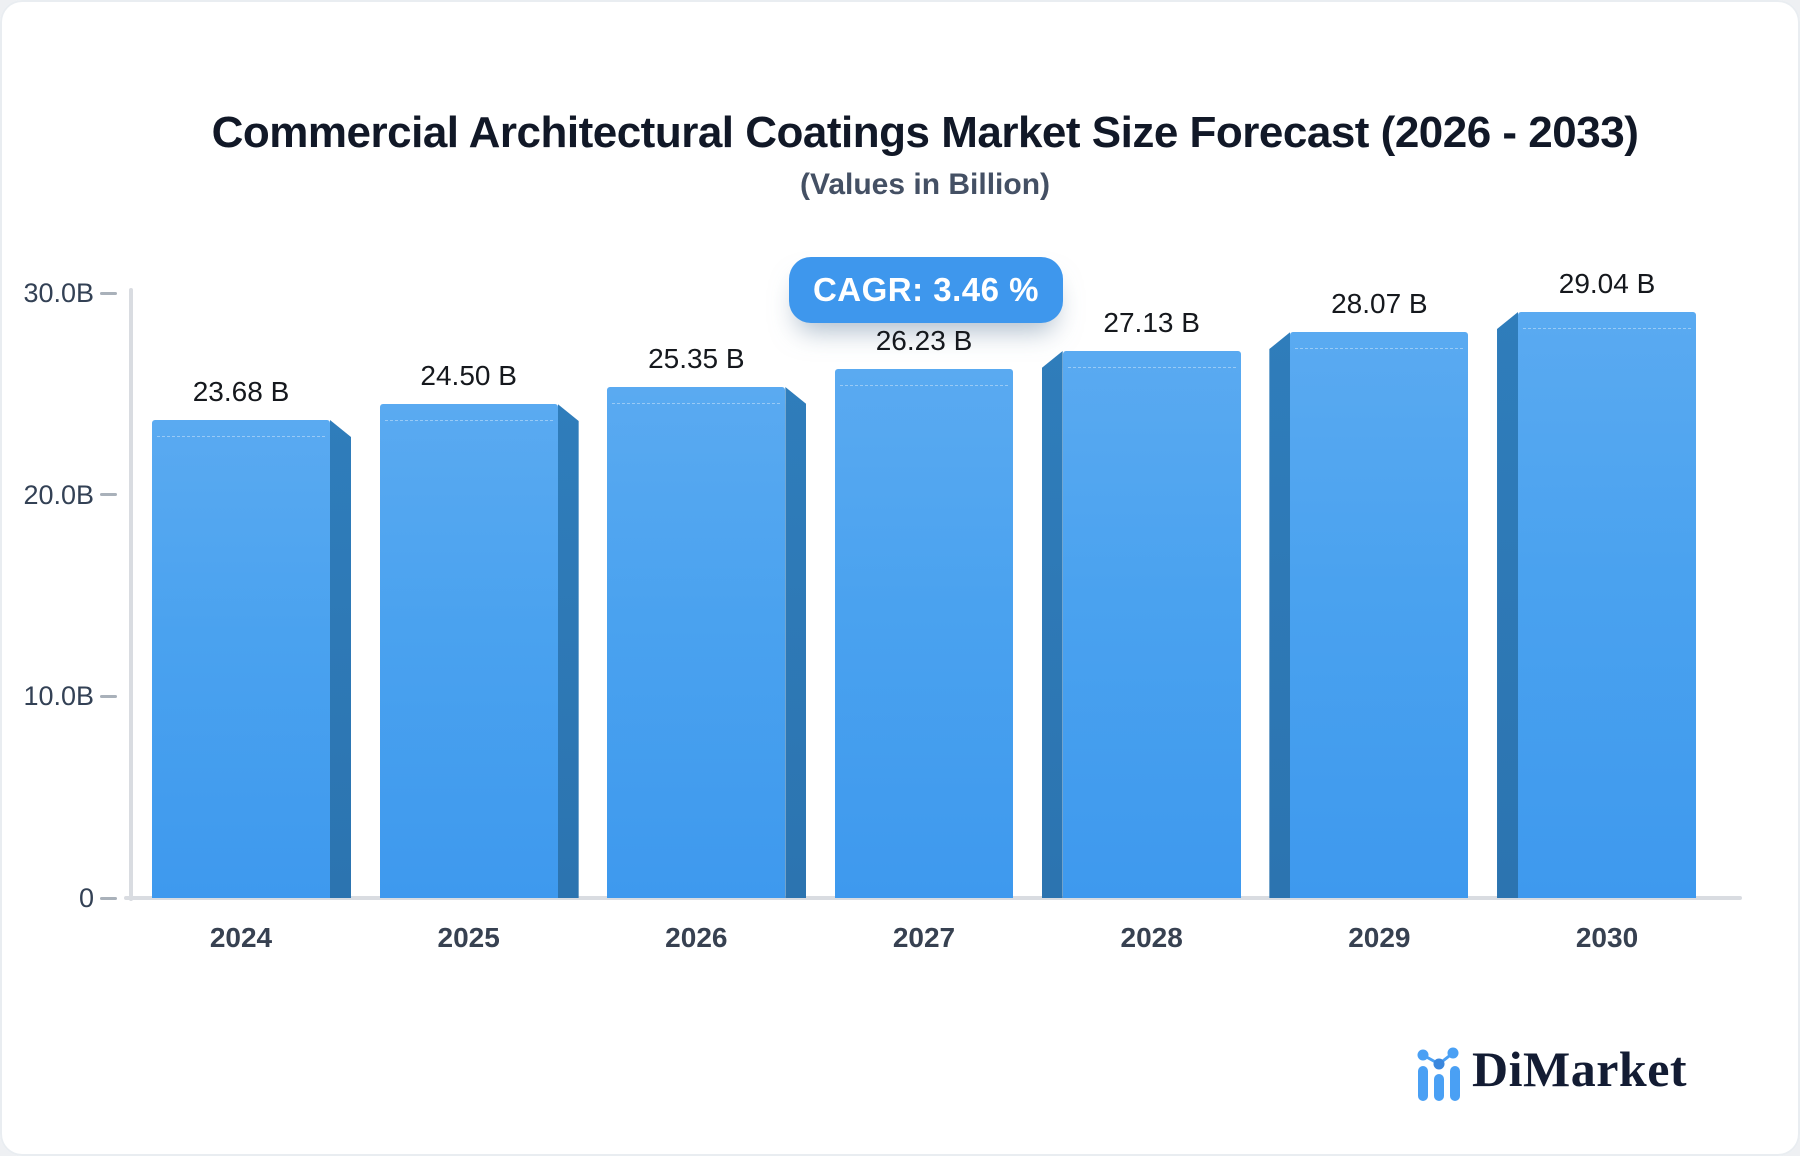 The width and height of the screenshot is (1800, 1156). I want to click on bar-2030, so click(1607, 605).